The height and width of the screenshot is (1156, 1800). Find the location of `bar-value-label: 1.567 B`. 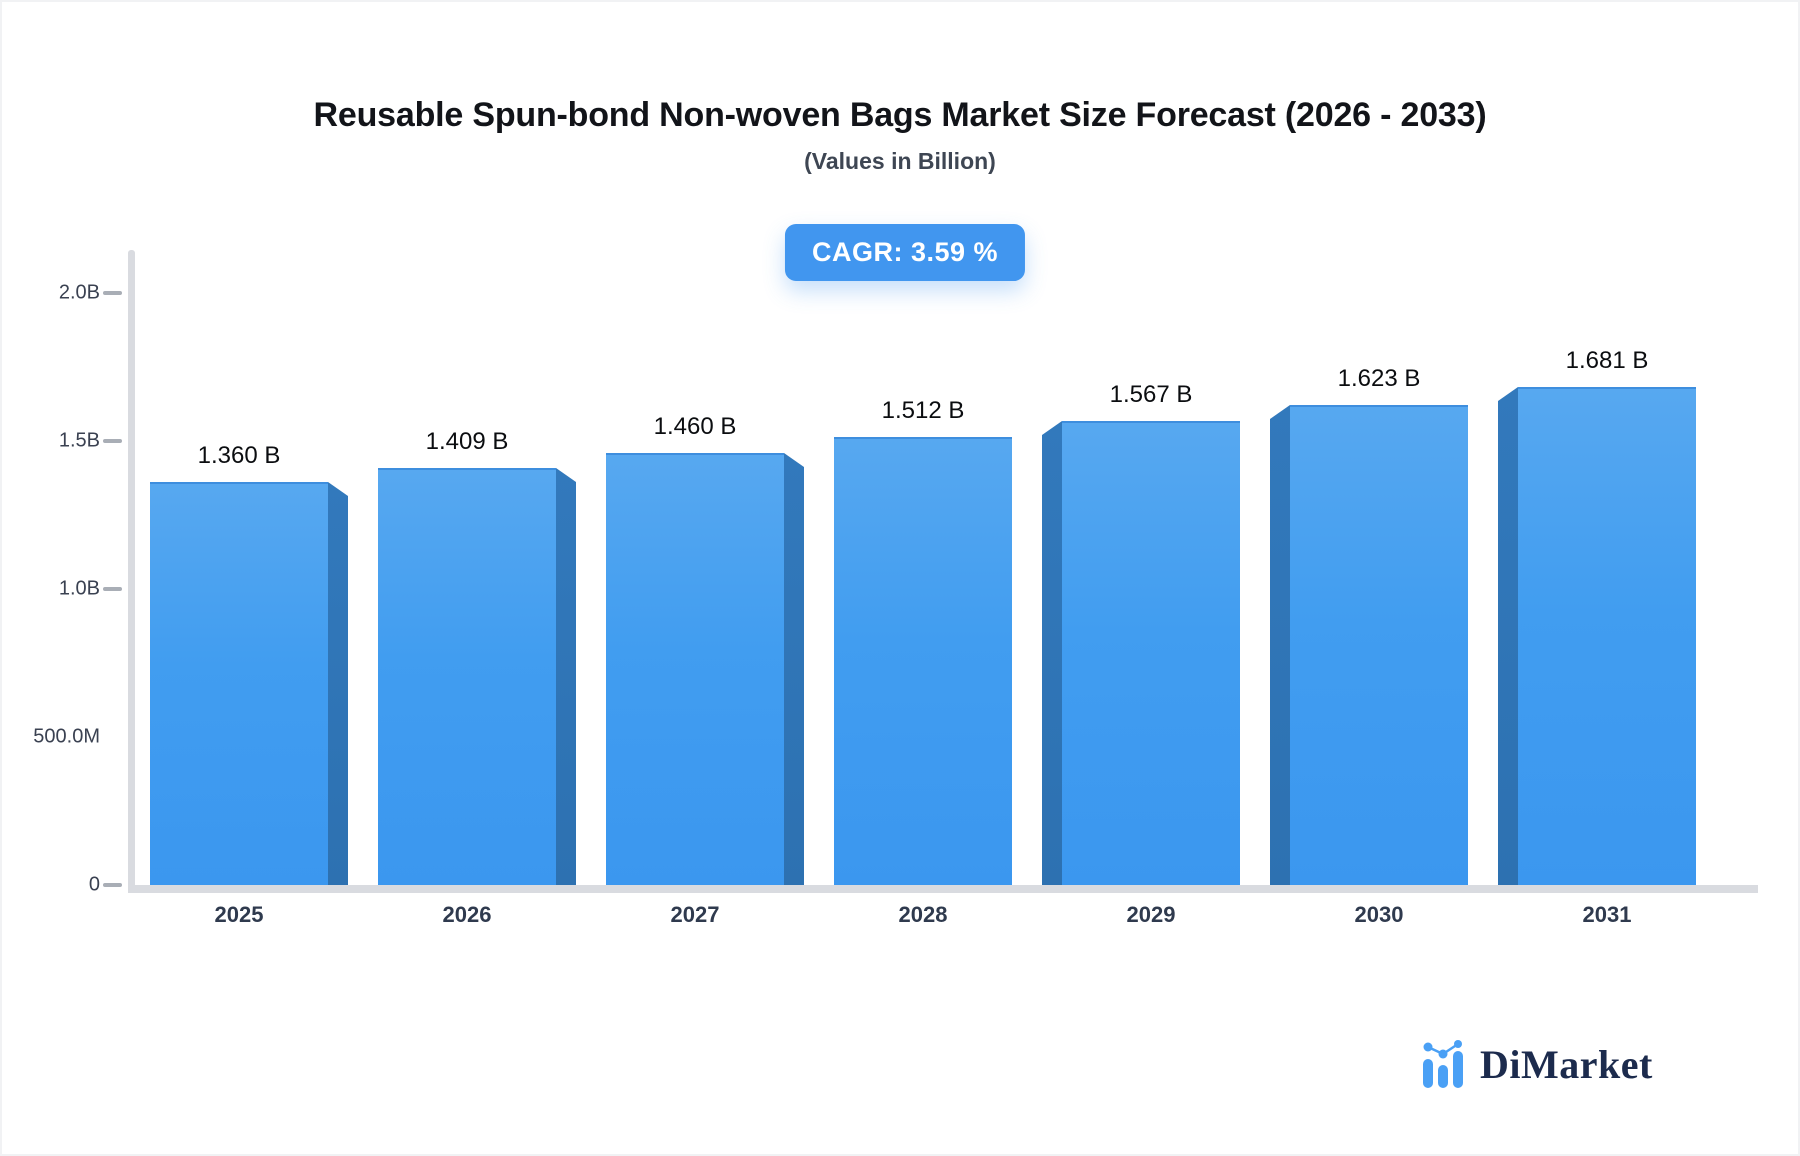

bar-value-label: 1.567 B is located at coordinates (1151, 394).